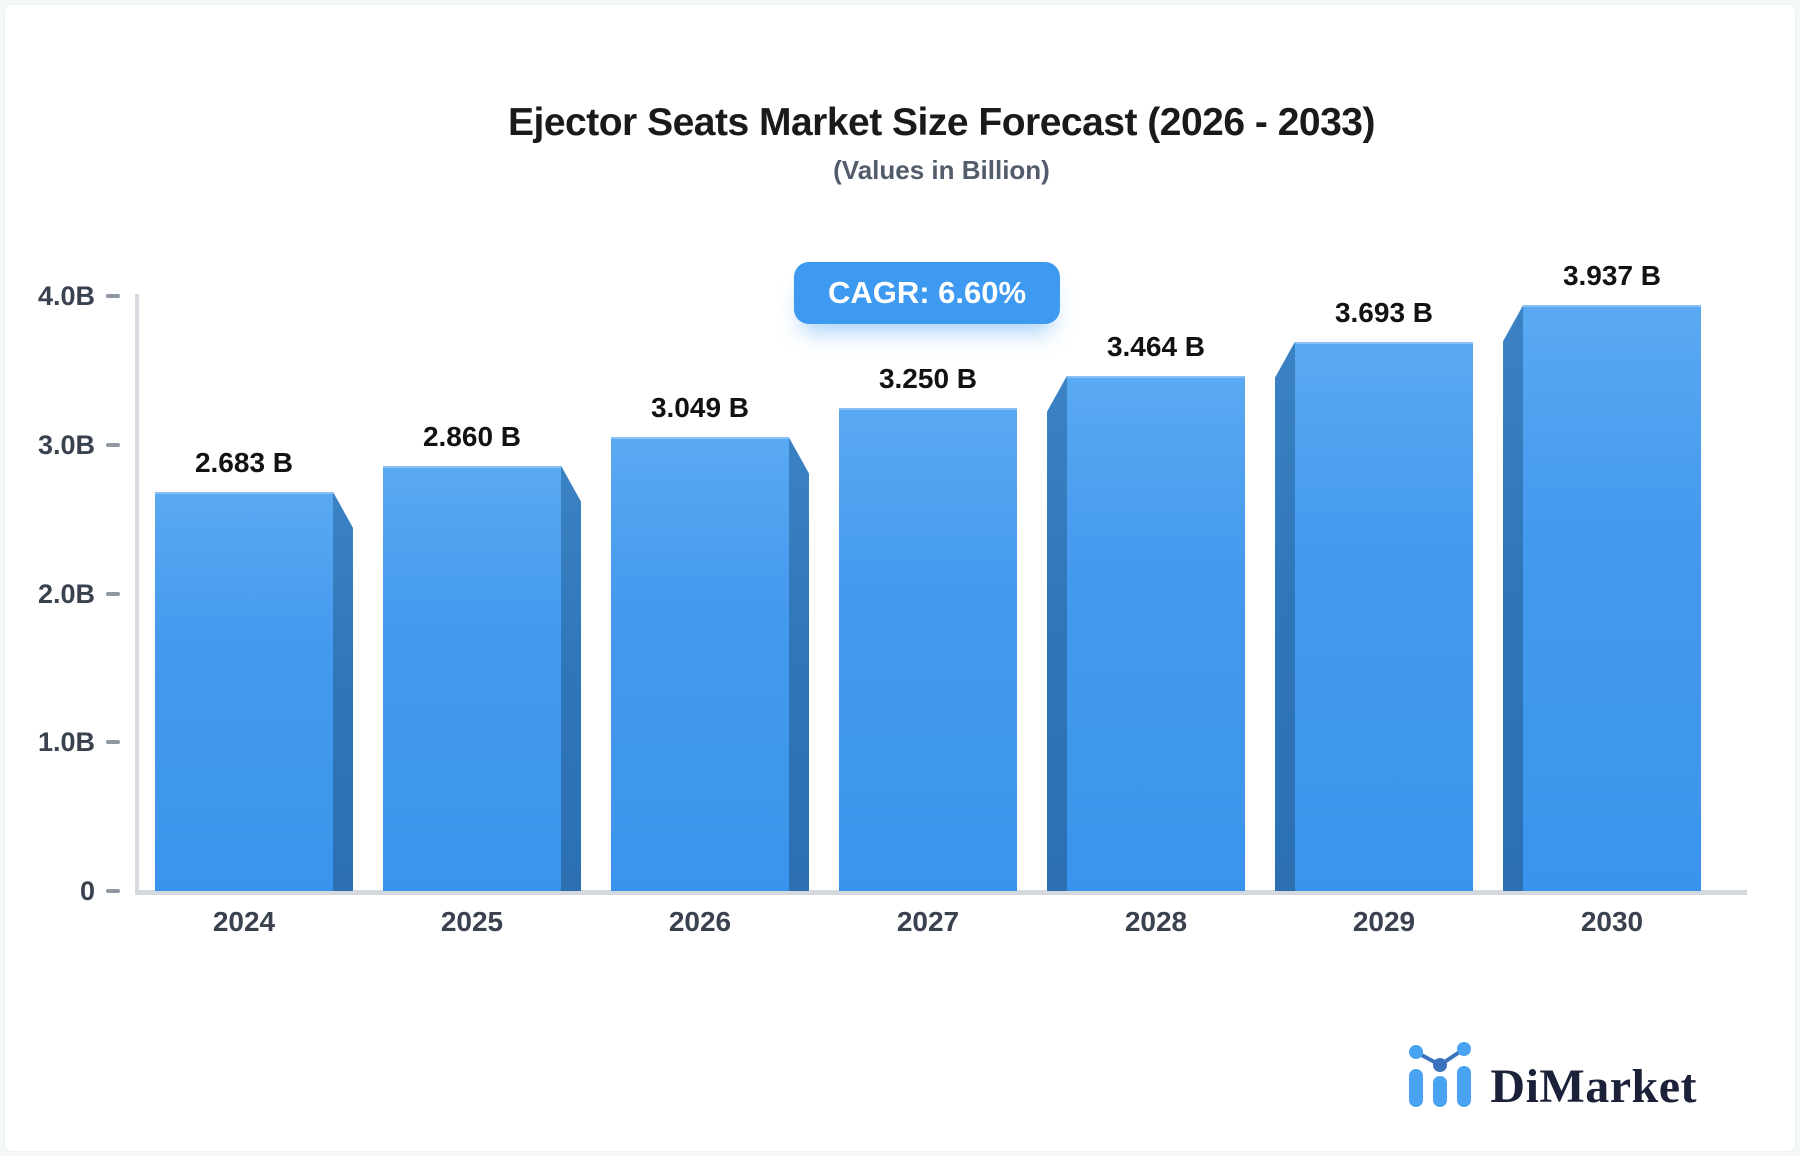  What do you see at coordinates (66, 296) in the screenshot?
I see `y-axis-tick-label: 4.0B` at bounding box center [66, 296].